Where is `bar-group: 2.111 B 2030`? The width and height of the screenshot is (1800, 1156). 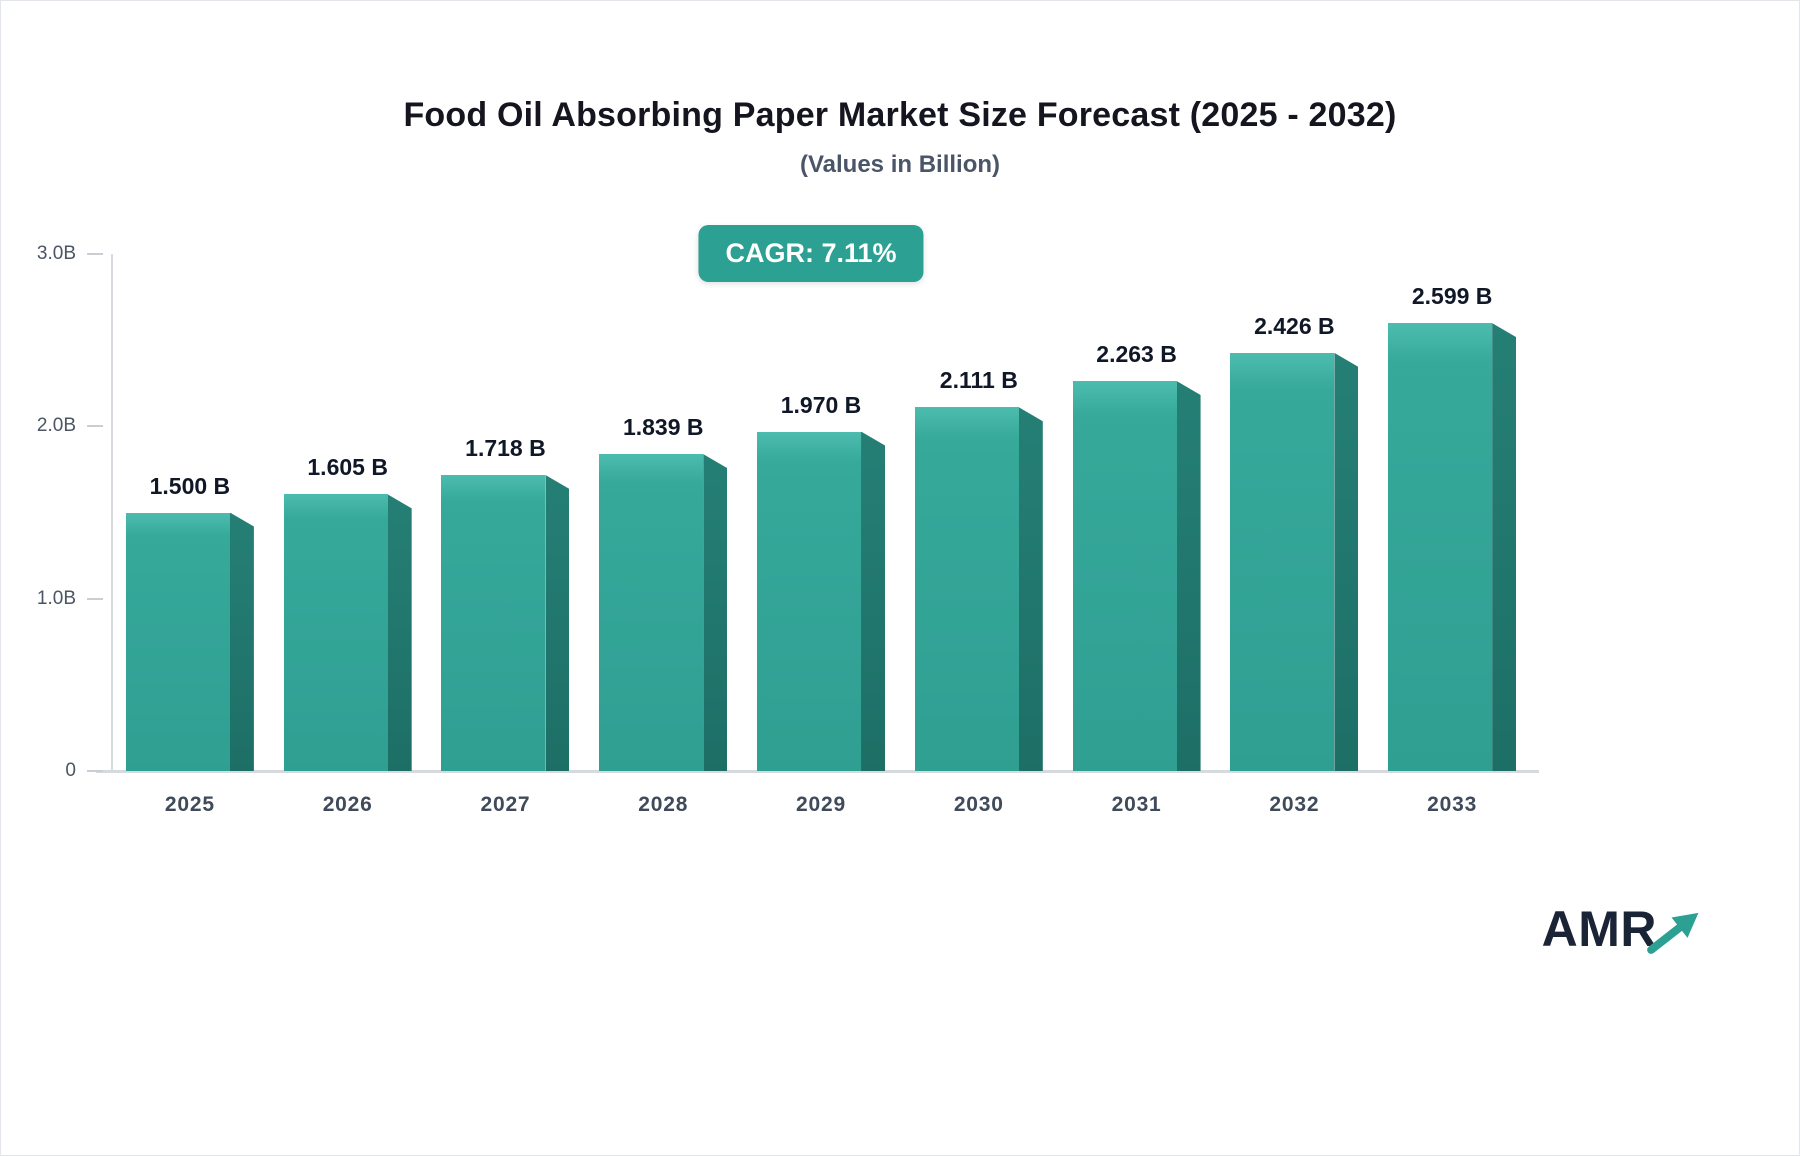 bar-group: 2.111 B 2030 is located at coordinates (979, 535).